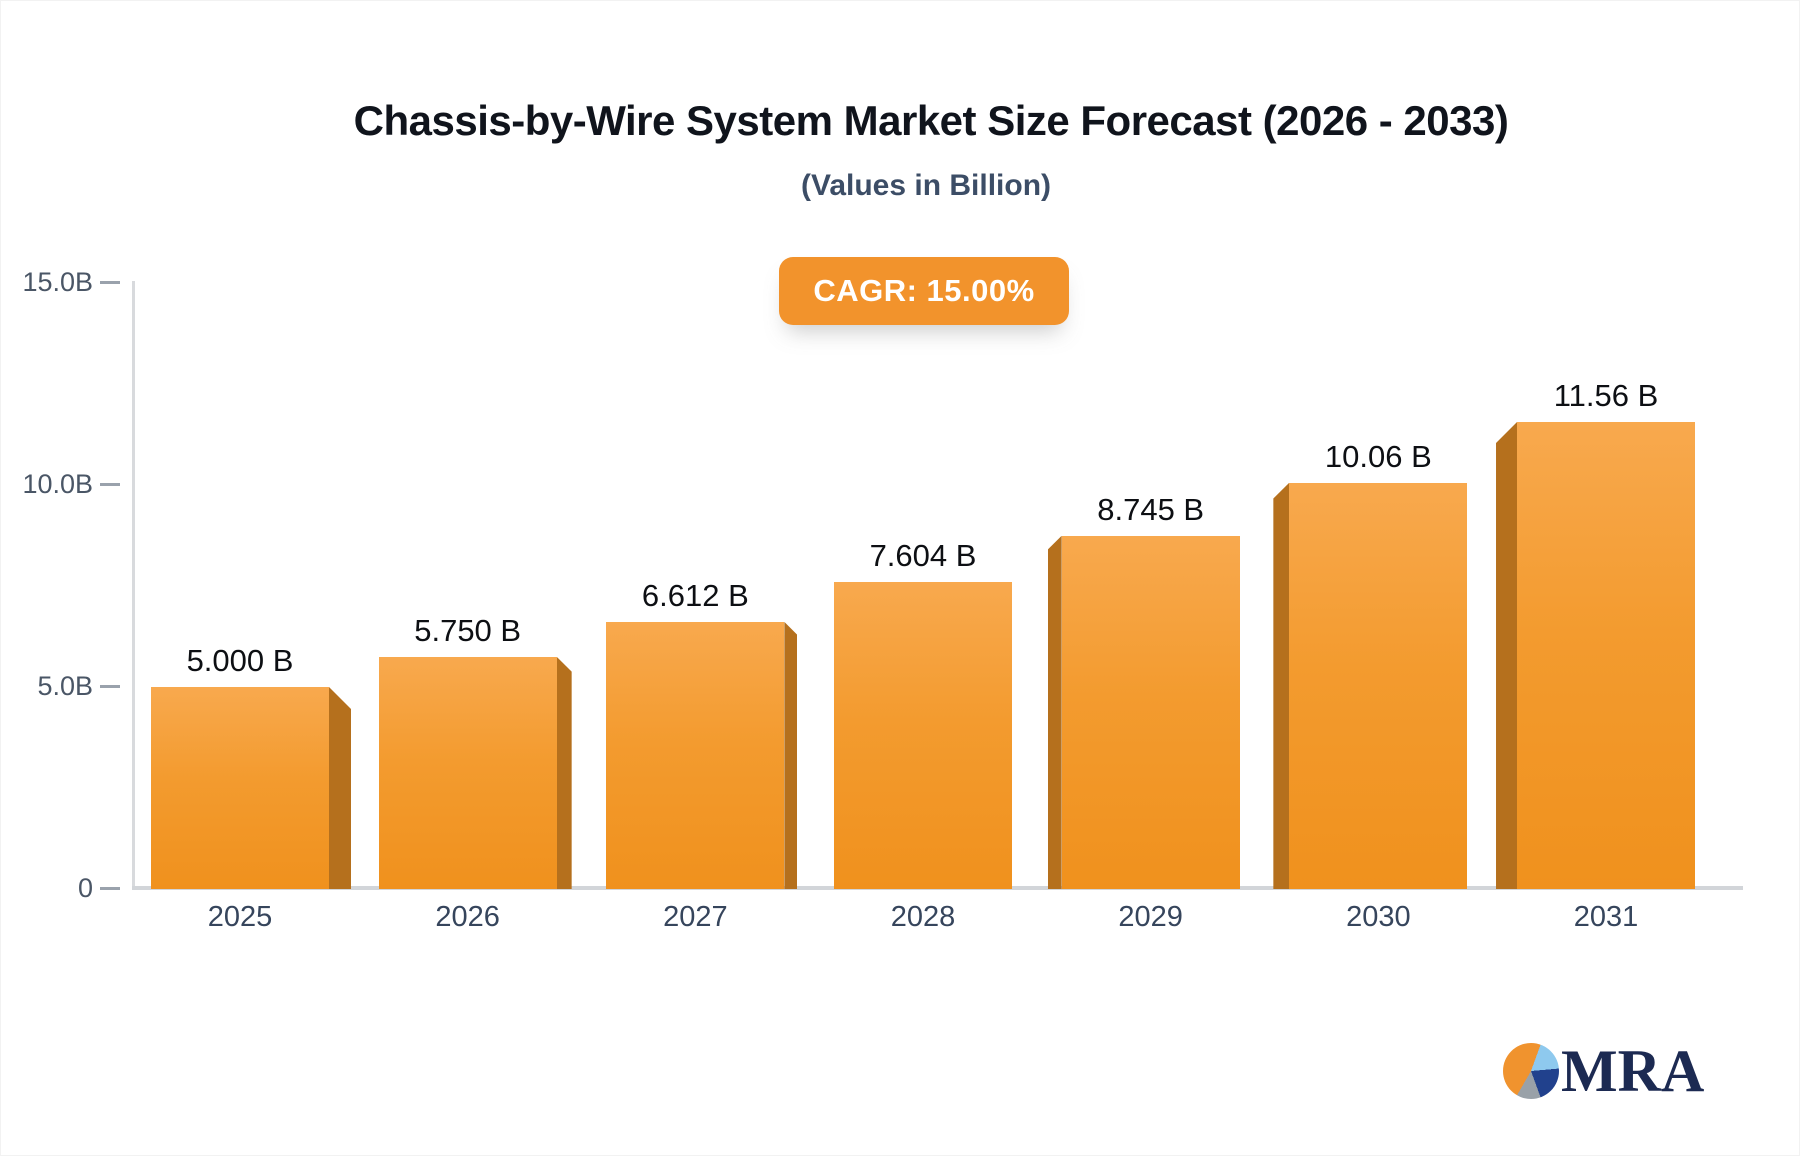 The height and width of the screenshot is (1156, 1800). I want to click on bar-value-label-2026: 5.750 B, so click(468, 630).